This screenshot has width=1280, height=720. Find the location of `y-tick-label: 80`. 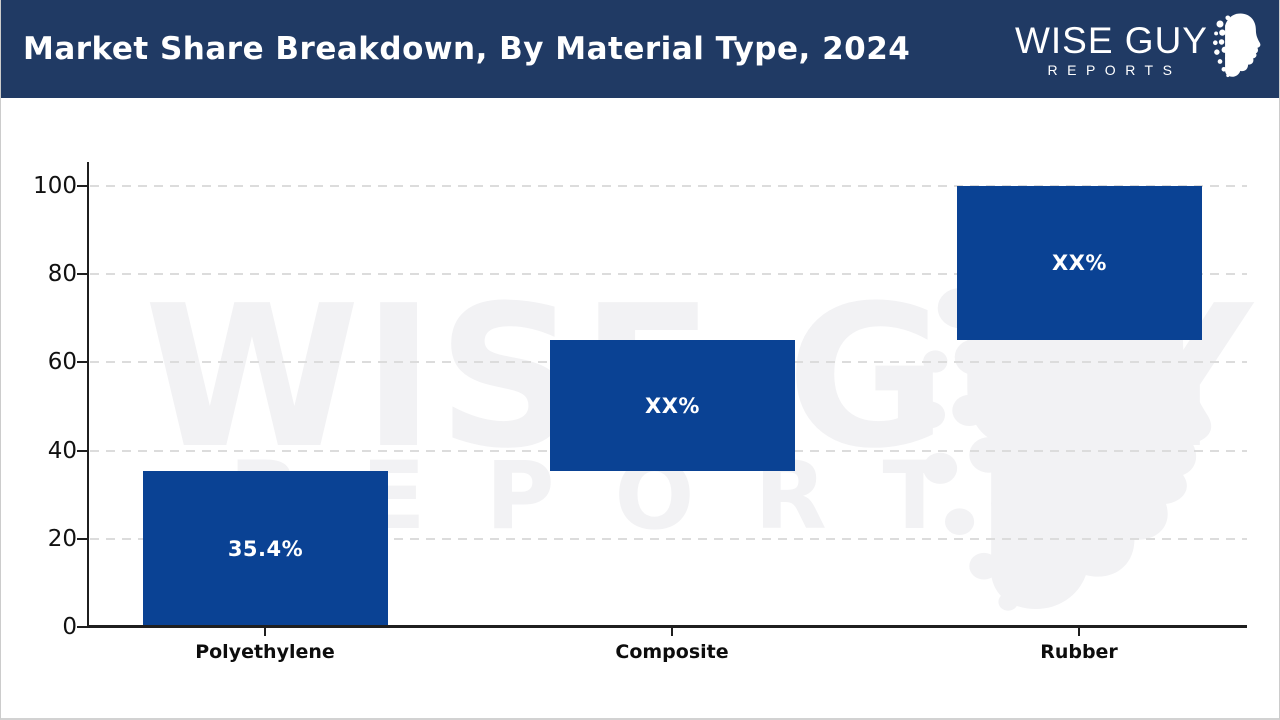

y-tick-label: 80 is located at coordinates (62, 274).